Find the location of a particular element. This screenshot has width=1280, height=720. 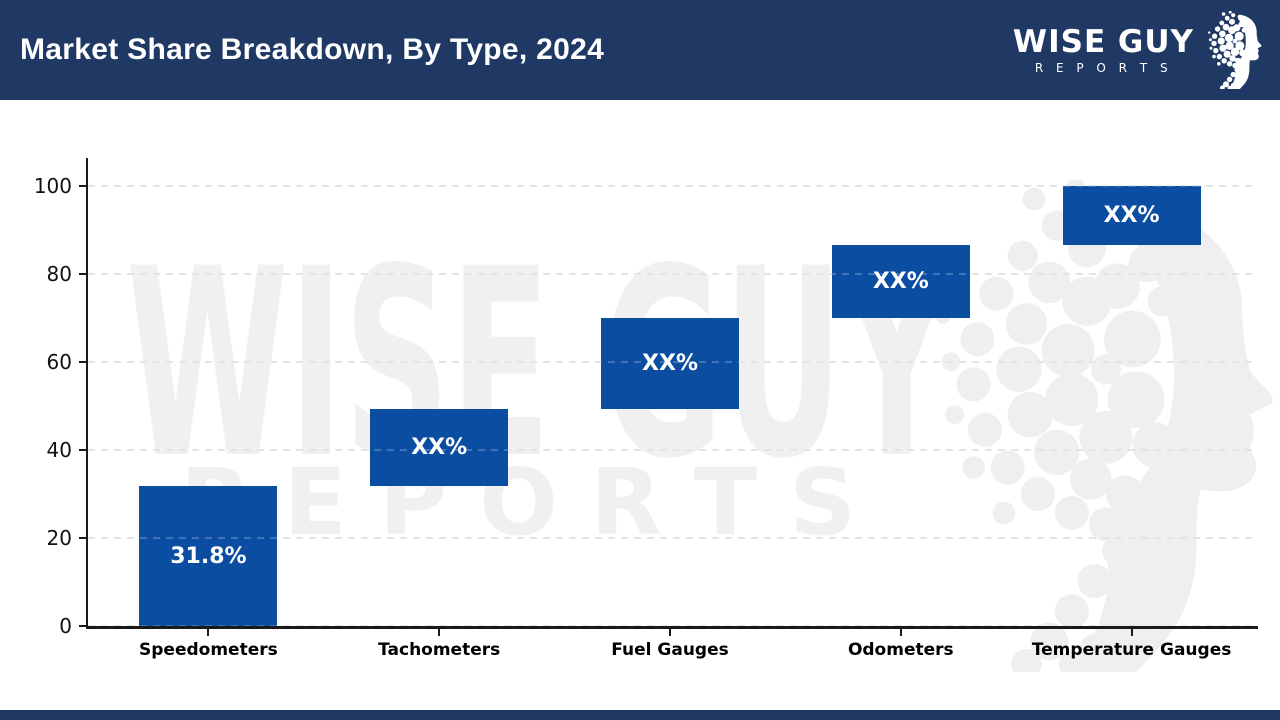

bar-tachometers: XX% is located at coordinates (439, 447).